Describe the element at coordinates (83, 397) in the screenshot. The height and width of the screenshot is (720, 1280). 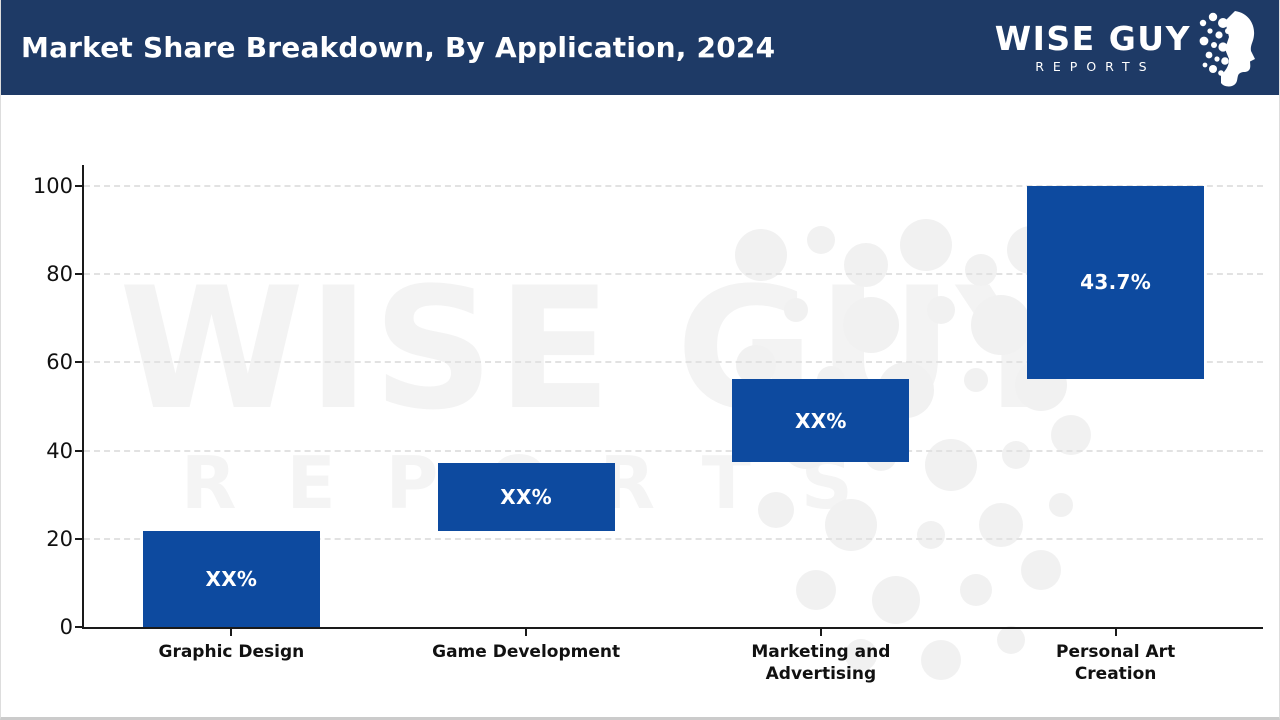
I see `y-axis-line` at that location.